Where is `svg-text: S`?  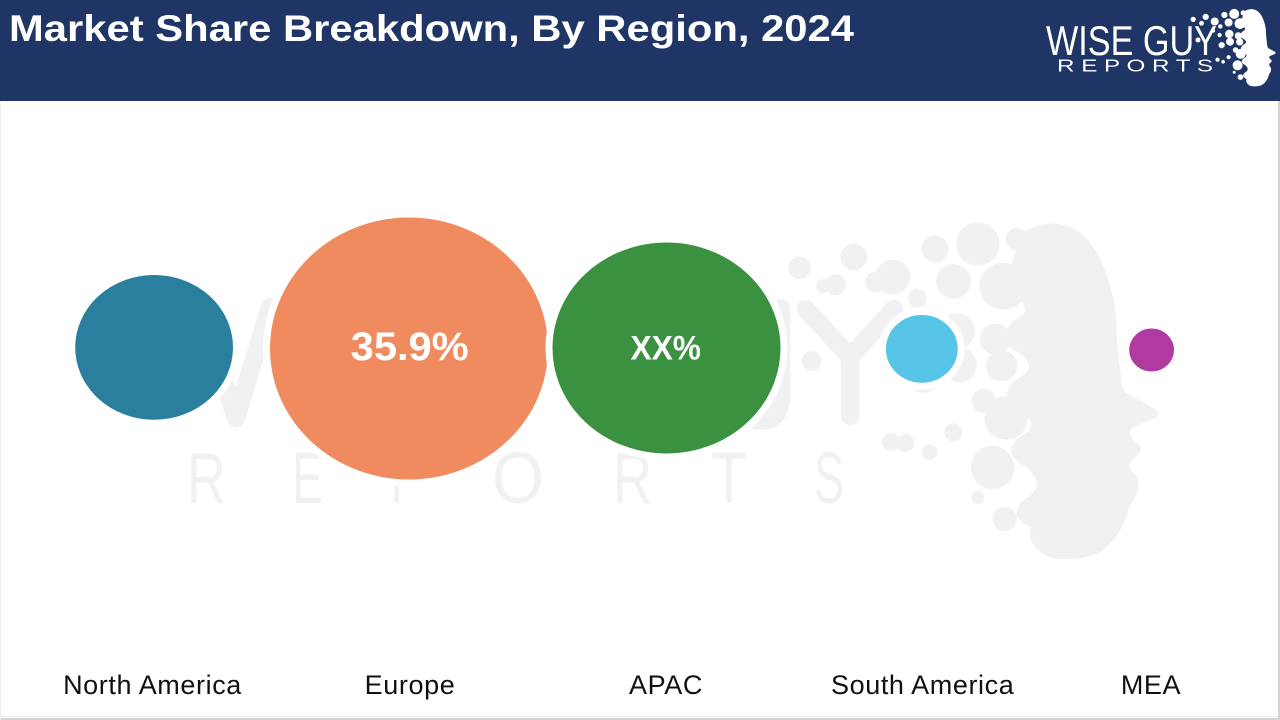 svg-text: S is located at coordinates (829, 479).